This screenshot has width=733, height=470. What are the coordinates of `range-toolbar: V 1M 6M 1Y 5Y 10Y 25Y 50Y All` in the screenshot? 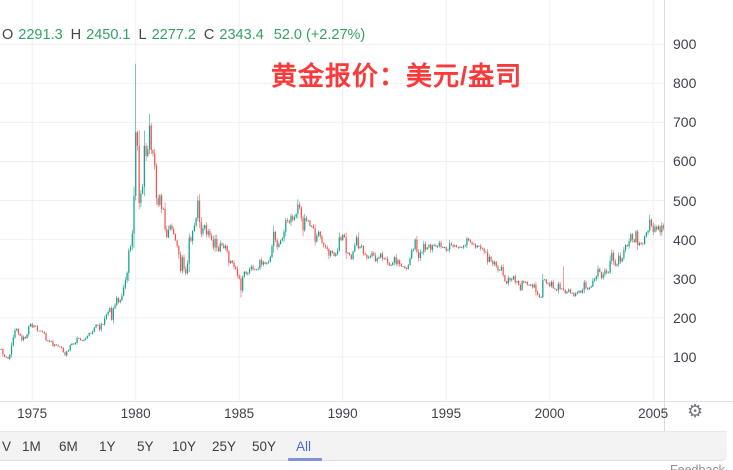 It's located at (363, 446).